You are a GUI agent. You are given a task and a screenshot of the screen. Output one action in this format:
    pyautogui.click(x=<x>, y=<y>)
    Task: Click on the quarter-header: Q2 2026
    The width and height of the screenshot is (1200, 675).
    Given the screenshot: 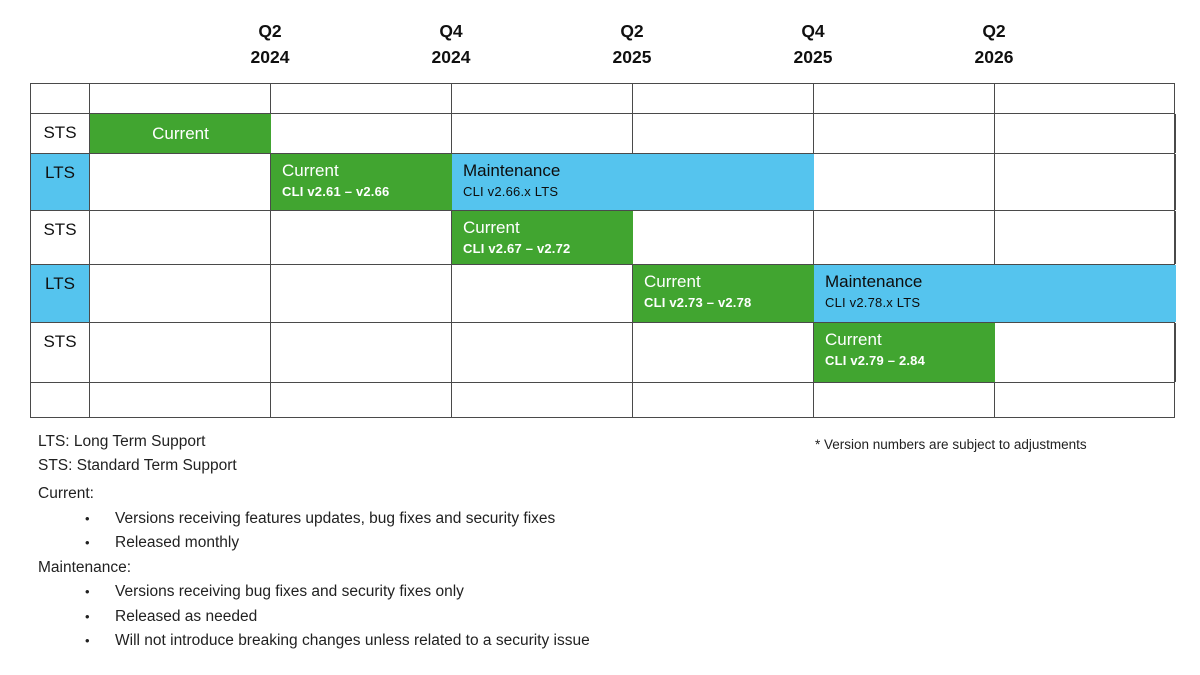 What is the action you would take?
    pyautogui.click(x=994, y=44)
    